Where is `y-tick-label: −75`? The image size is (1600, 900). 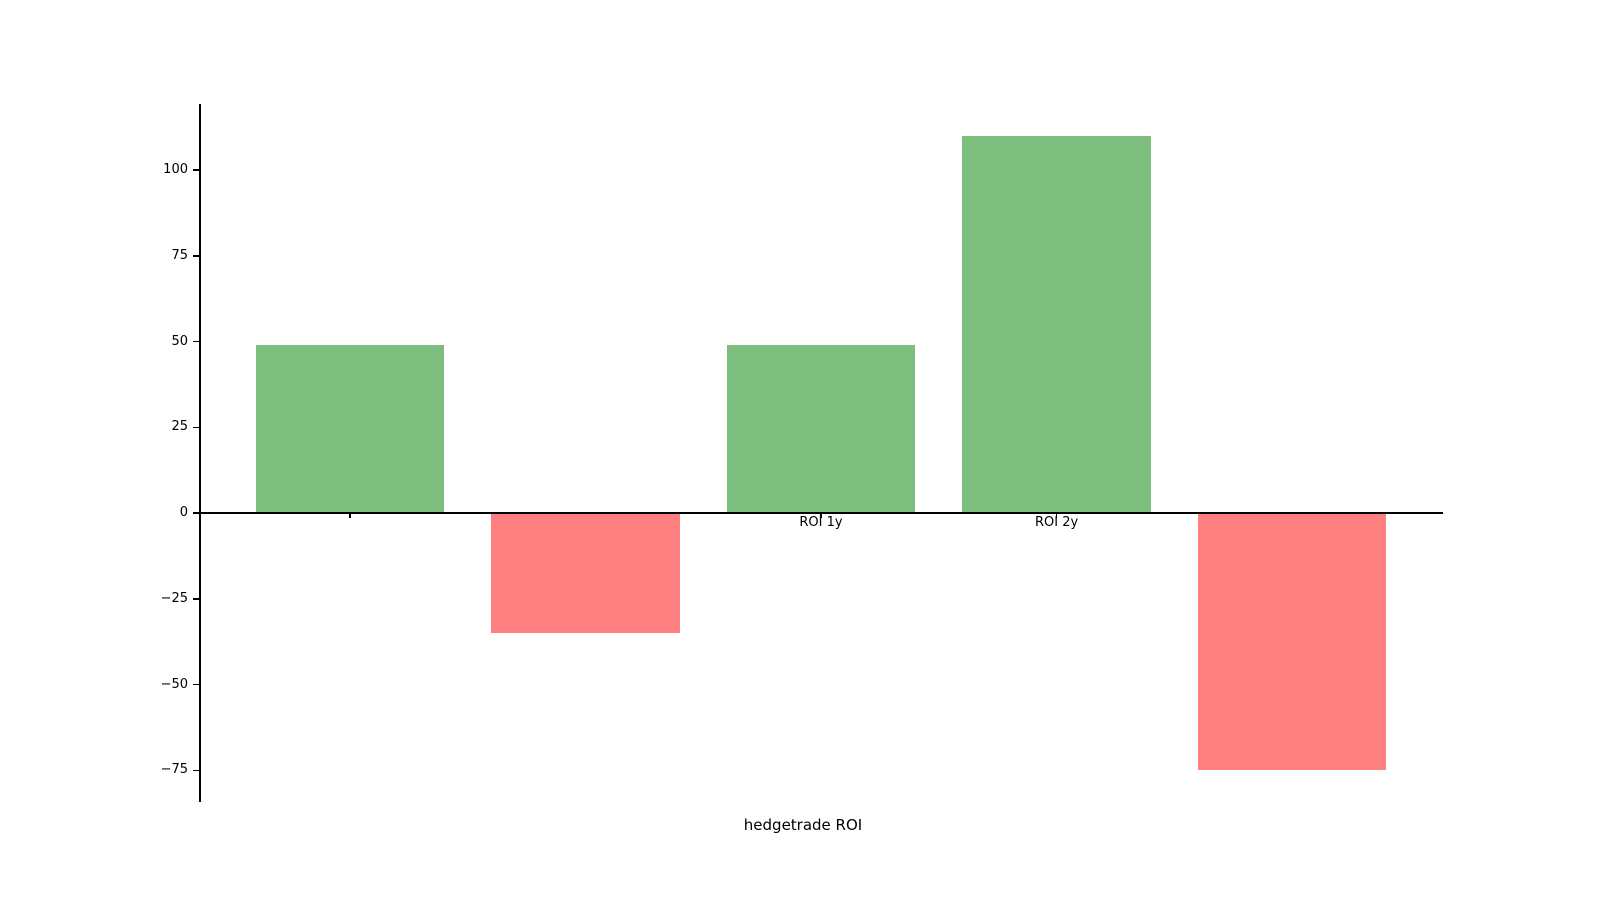
y-tick-label: −75 is located at coordinates (174, 770).